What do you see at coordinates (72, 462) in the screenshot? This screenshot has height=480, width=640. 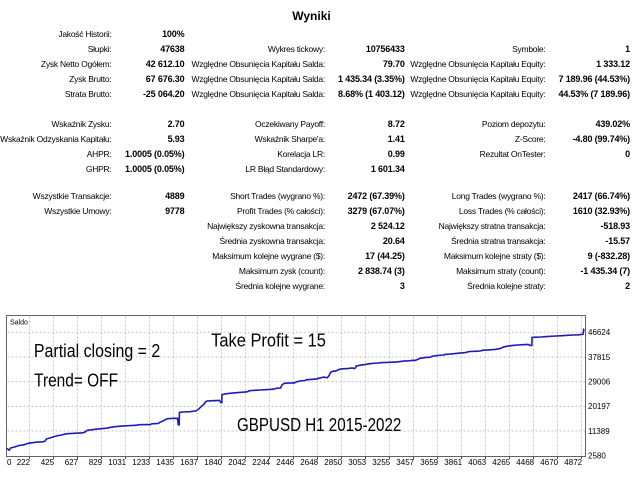 I see `svg-text: 627` at bounding box center [72, 462].